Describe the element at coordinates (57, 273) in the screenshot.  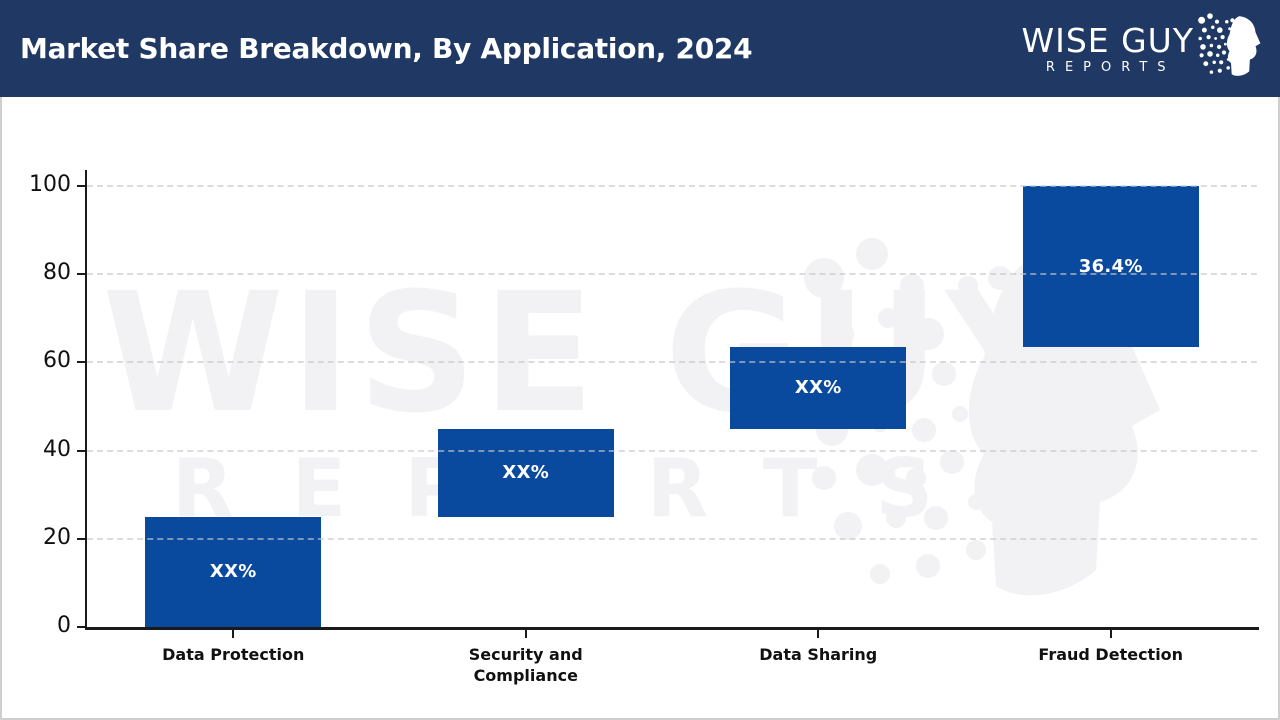
I see `y-tick-label: 80` at that location.